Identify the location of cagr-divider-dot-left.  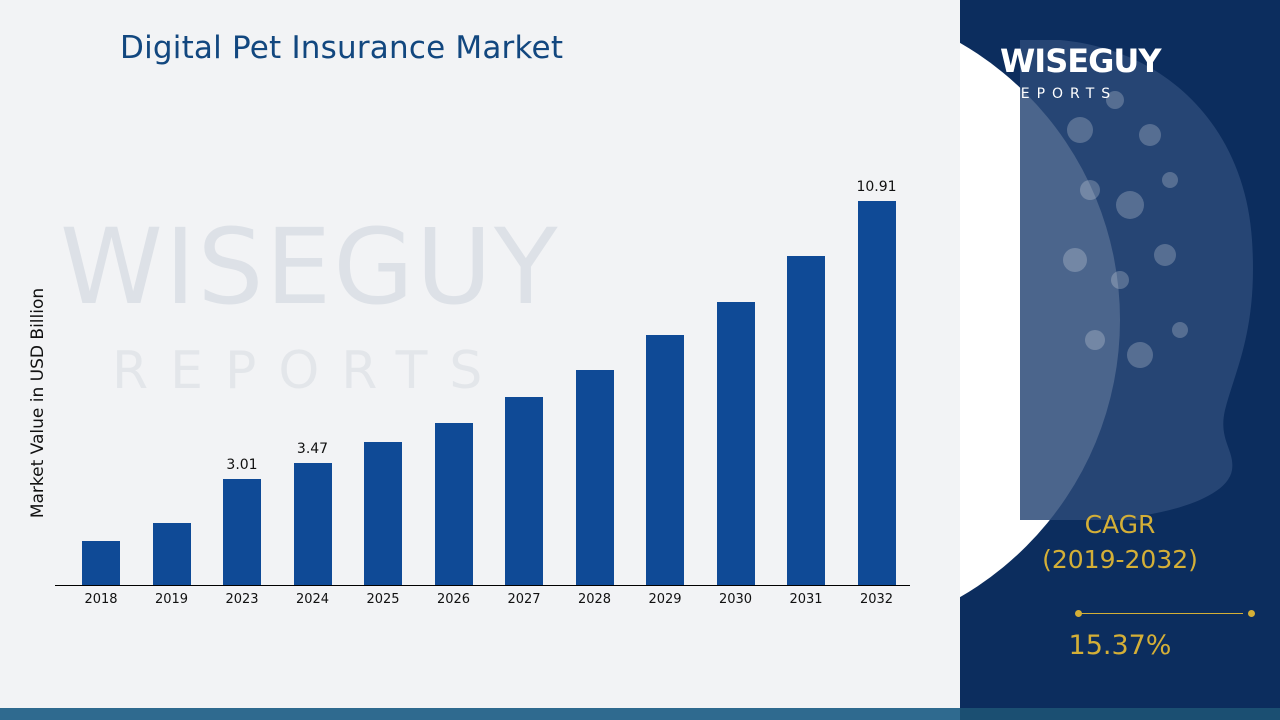
(1078, 613).